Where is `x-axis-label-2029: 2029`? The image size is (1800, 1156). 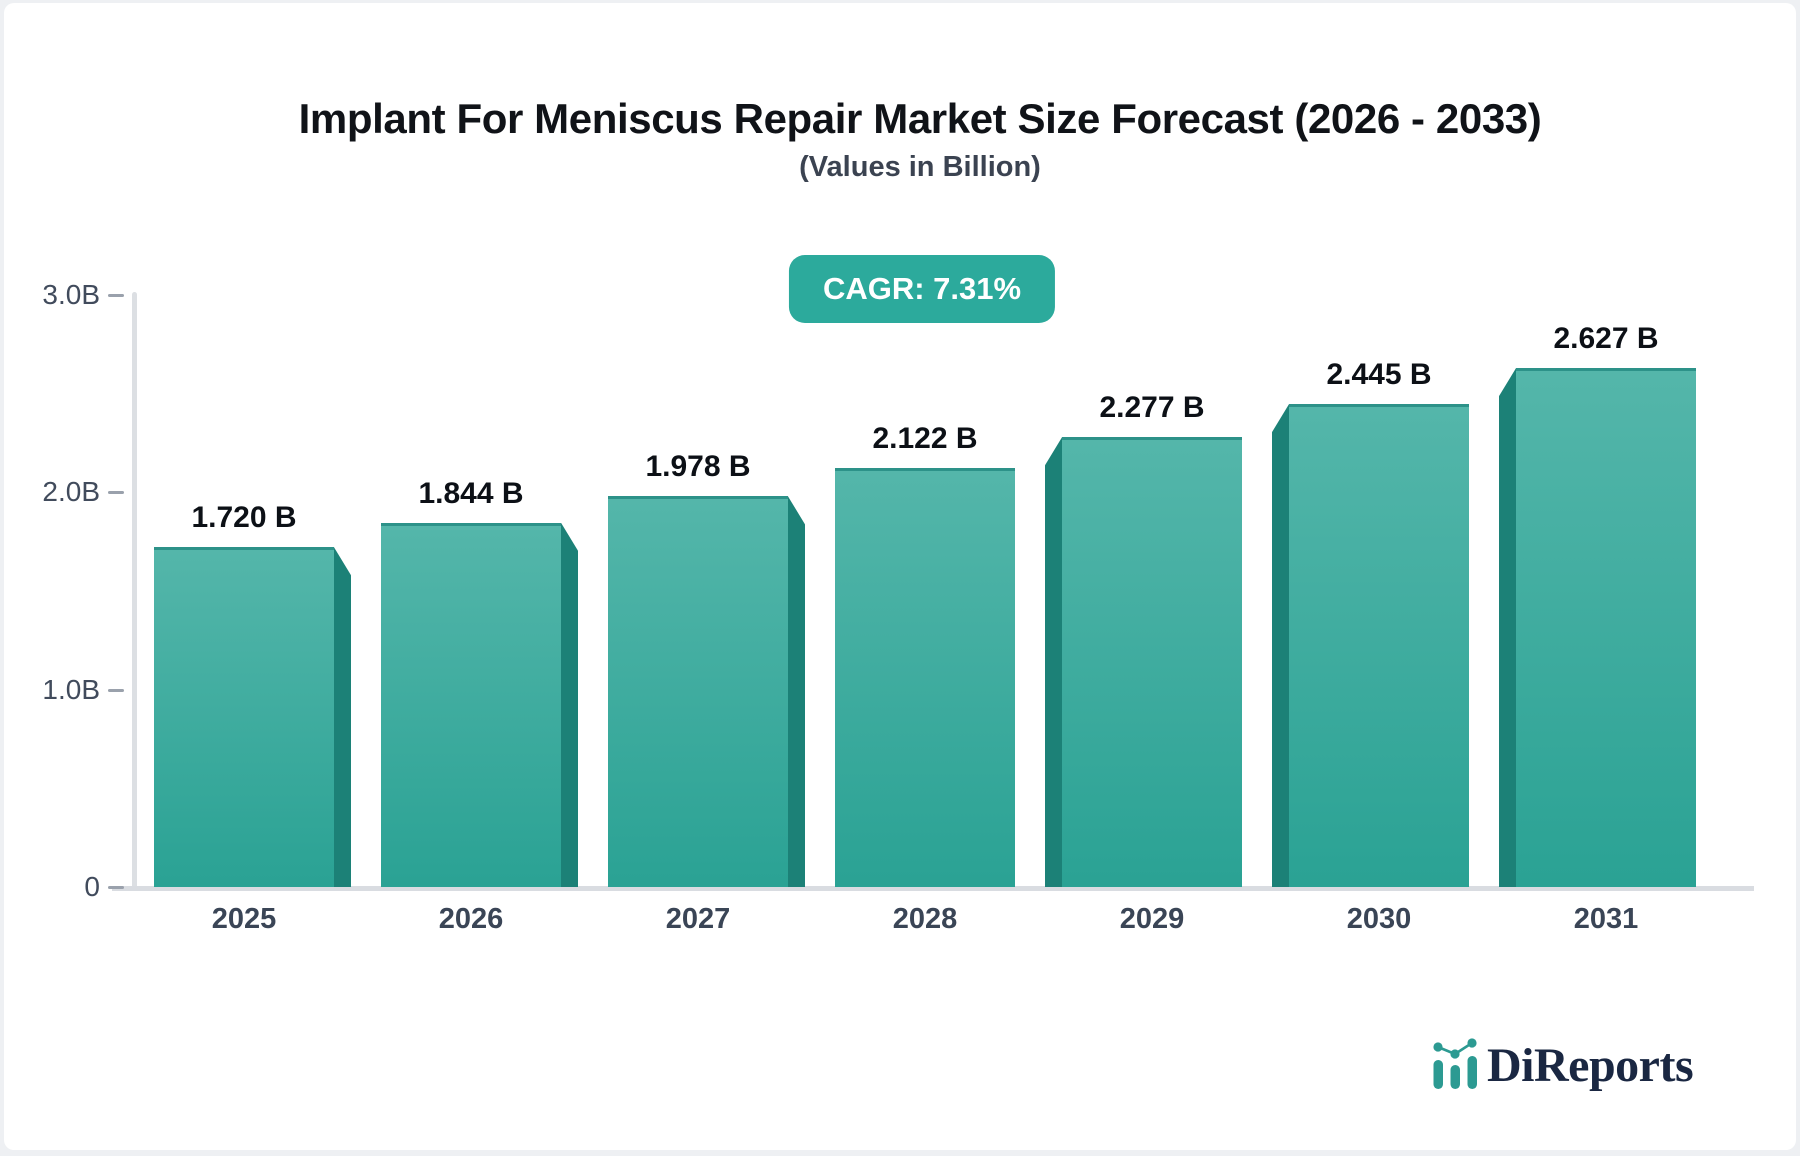 x-axis-label-2029: 2029 is located at coordinates (1152, 919).